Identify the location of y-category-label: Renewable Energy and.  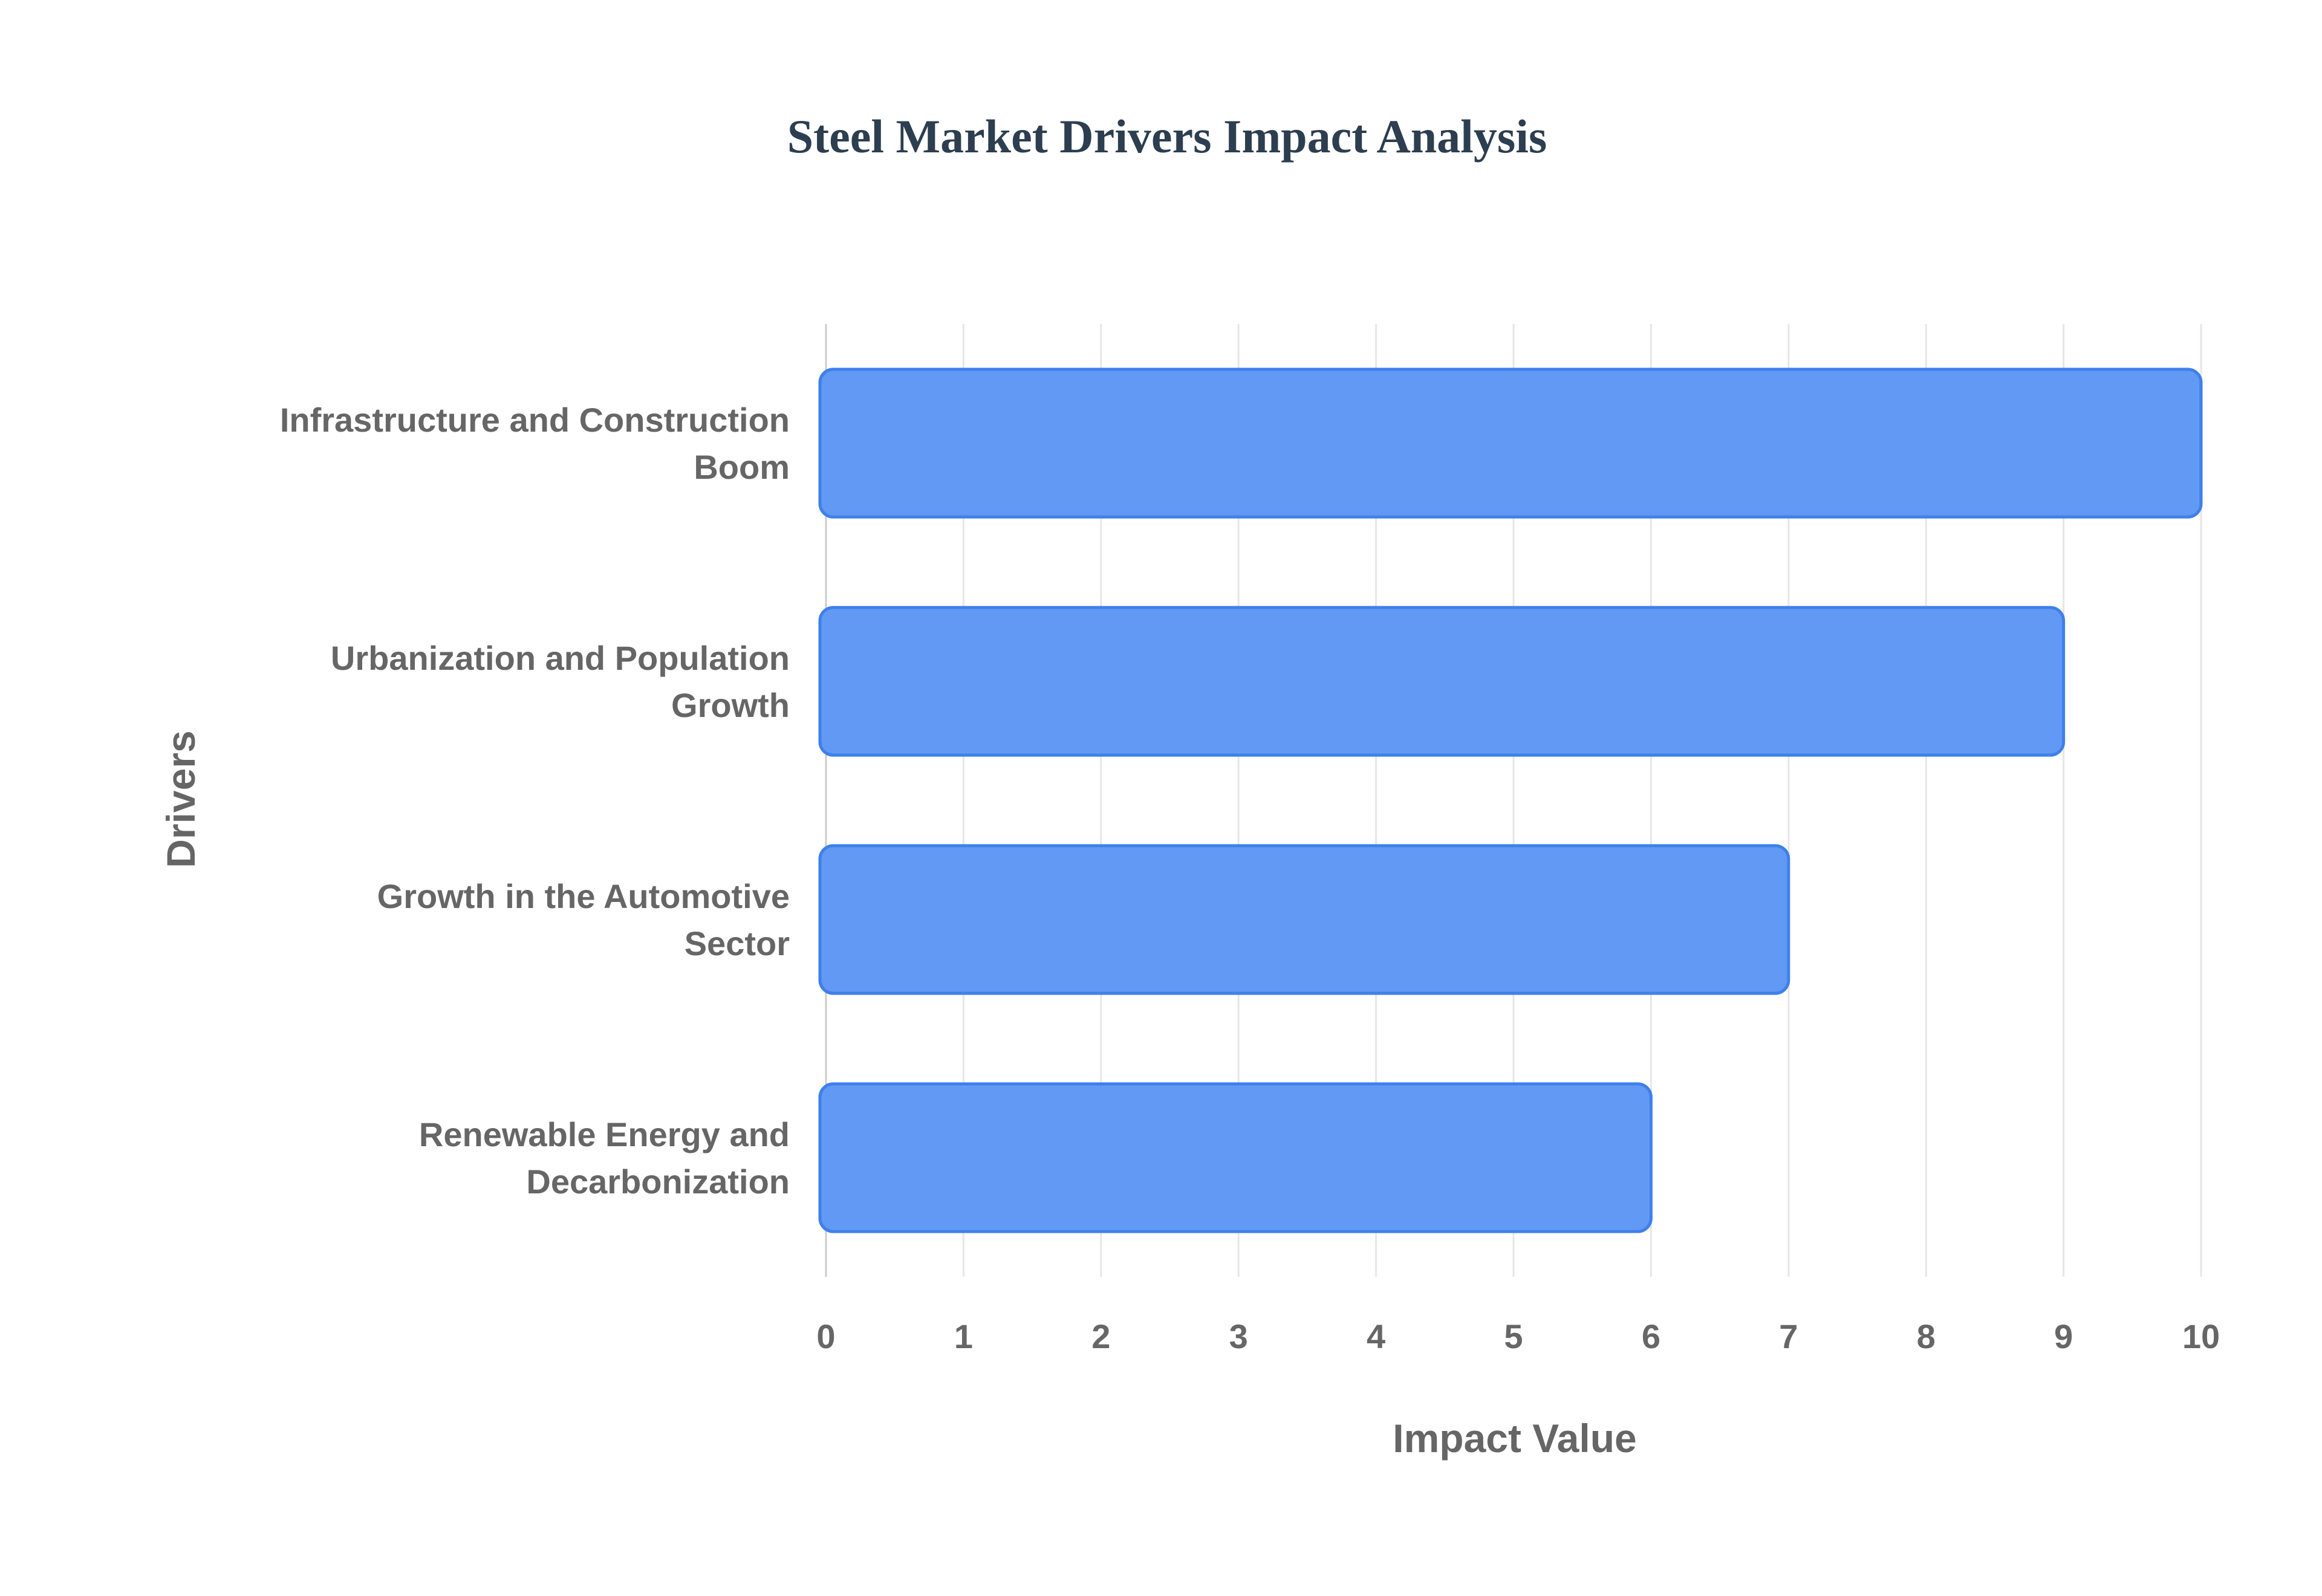
(604, 1134).